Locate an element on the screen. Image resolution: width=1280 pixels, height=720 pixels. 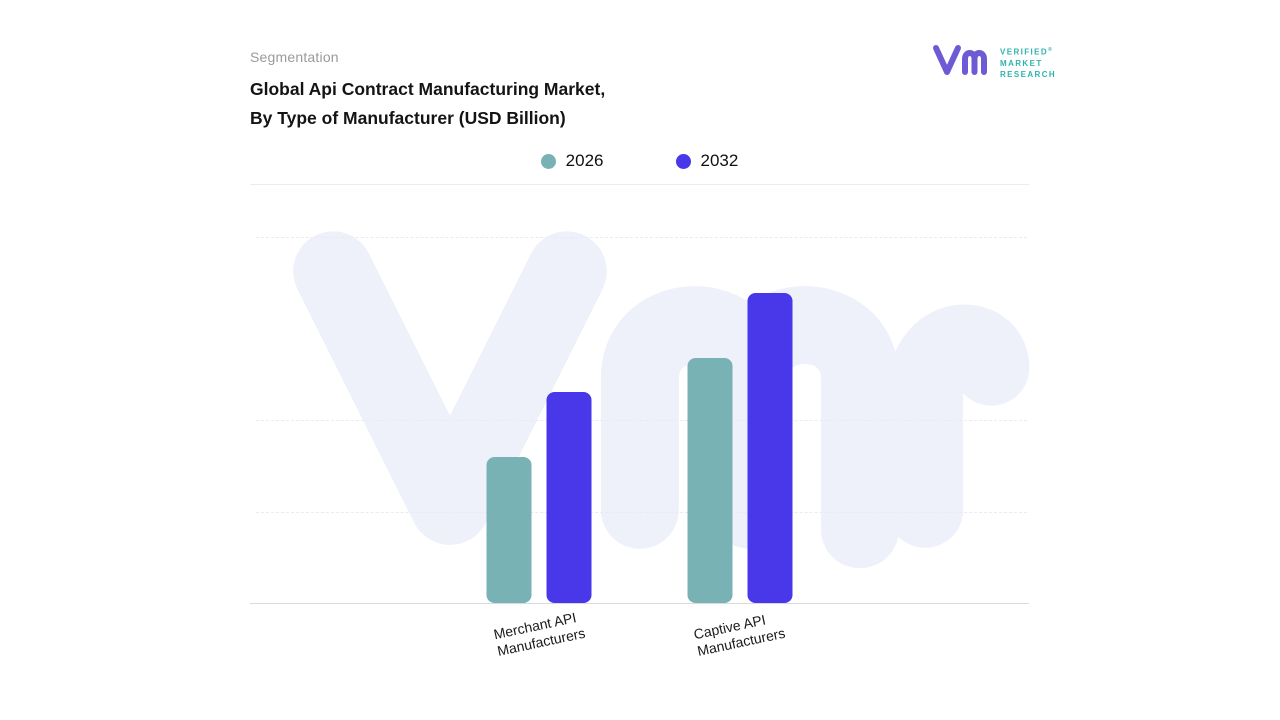
legend-label-2032: 2032 is located at coordinates (719, 160).